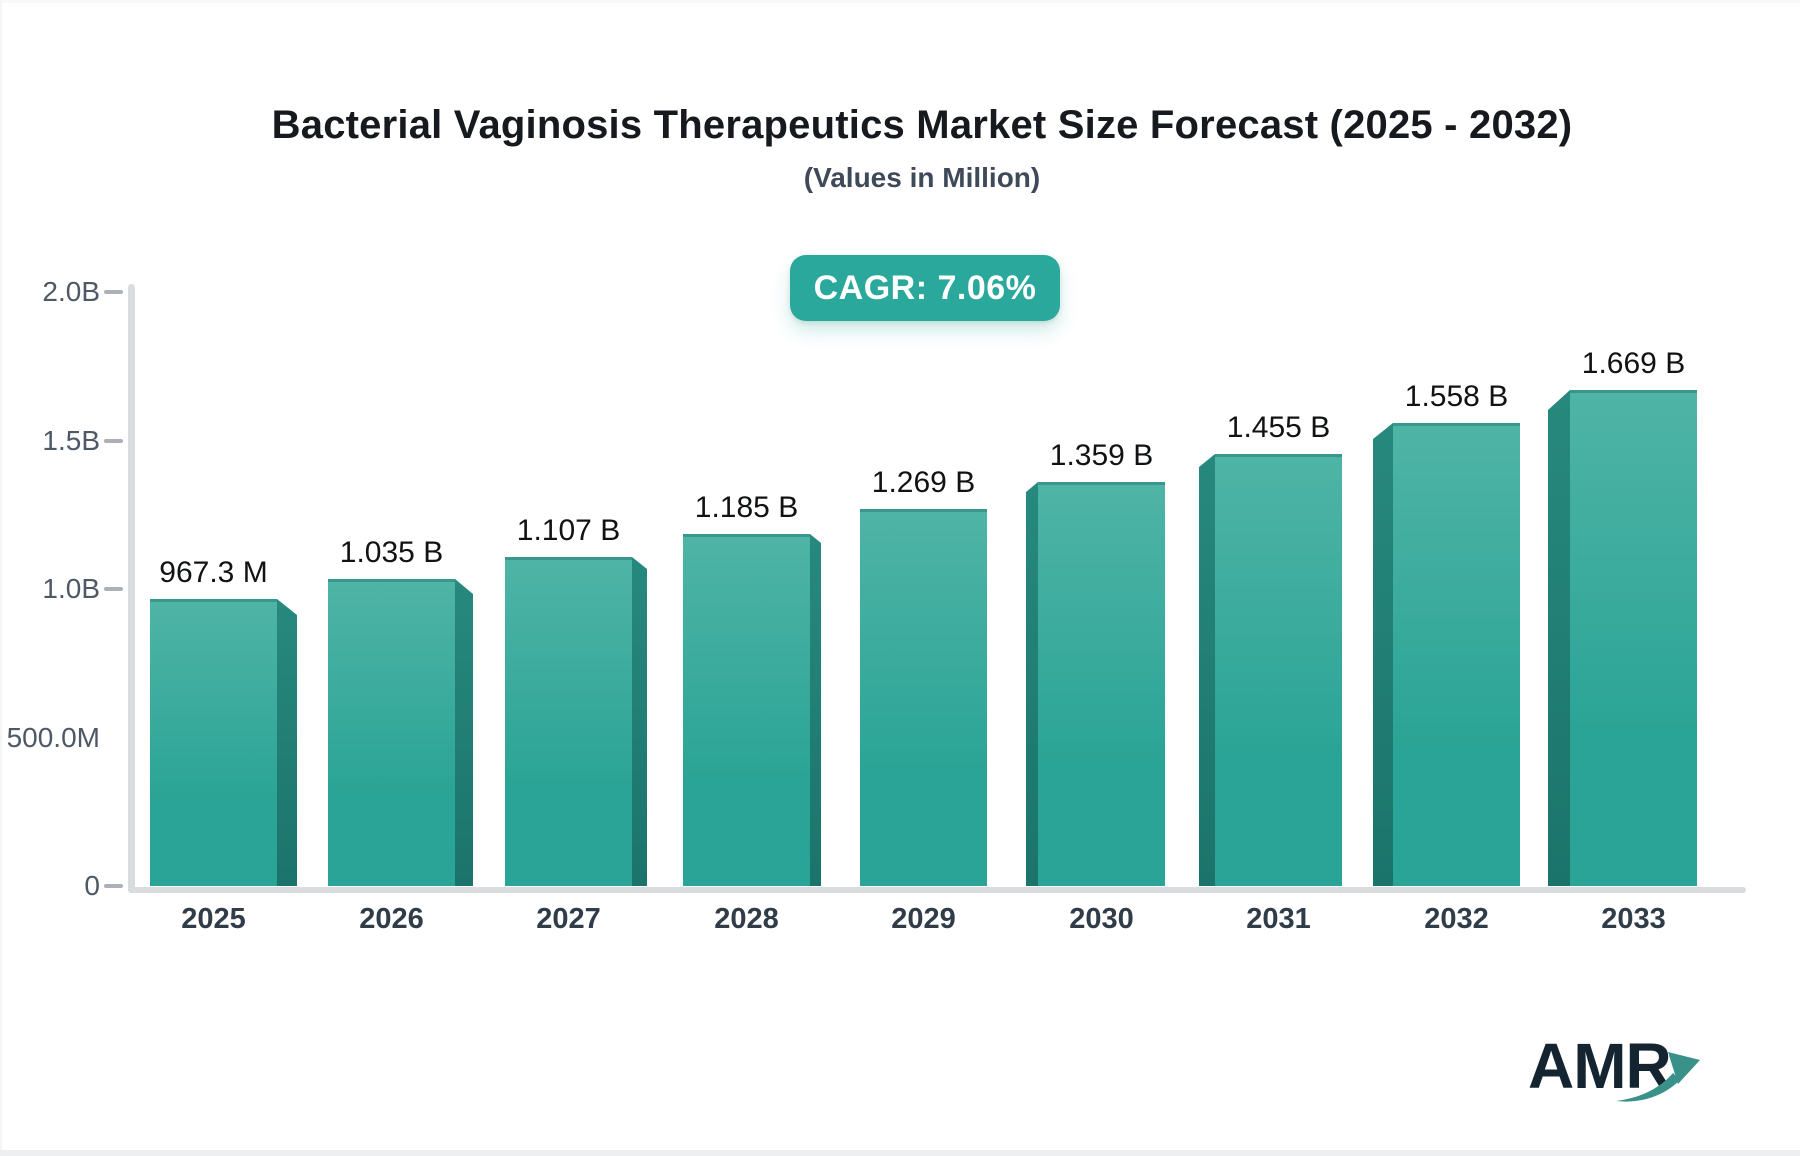 The image size is (1800, 1156). Describe the element at coordinates (1600, 1066) in the screenshot. I see `amr-logo-text: AMR` at that location.